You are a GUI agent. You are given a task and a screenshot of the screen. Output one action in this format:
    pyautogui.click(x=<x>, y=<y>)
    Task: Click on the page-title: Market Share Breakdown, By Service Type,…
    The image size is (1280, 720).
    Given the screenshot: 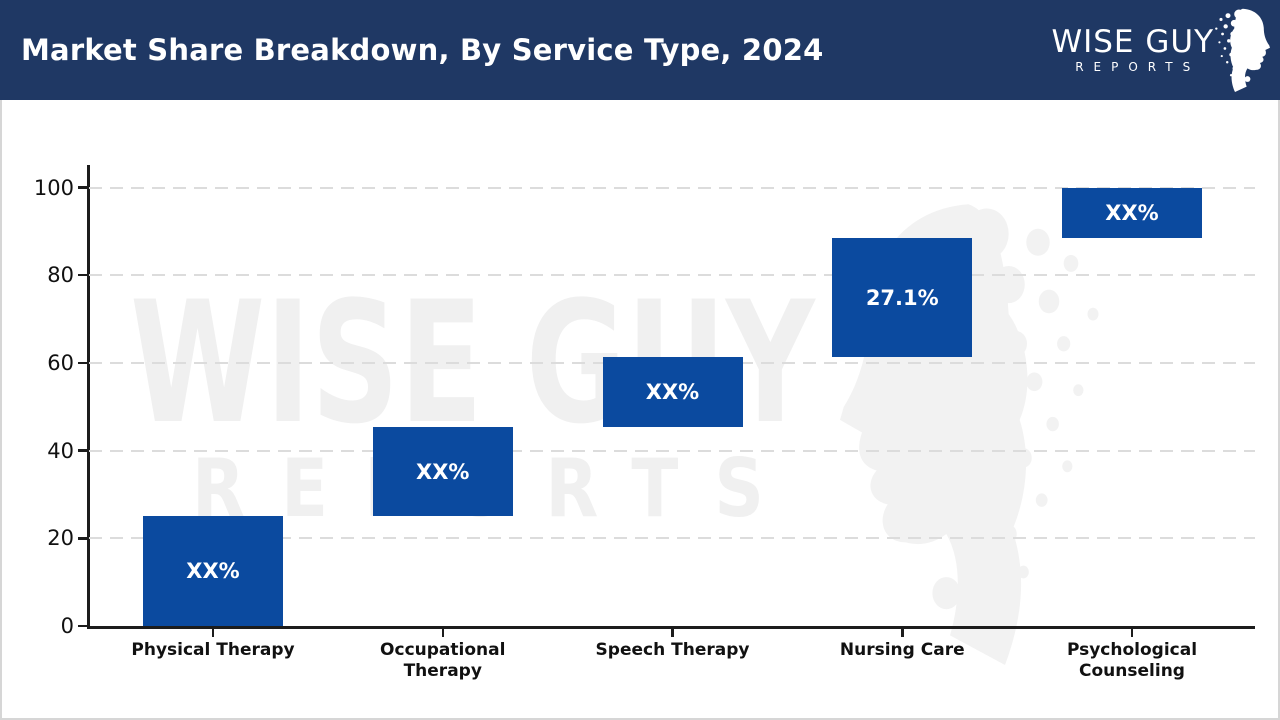 What is the action you would take?
    pyautogui.click(x=422, y=50)
    